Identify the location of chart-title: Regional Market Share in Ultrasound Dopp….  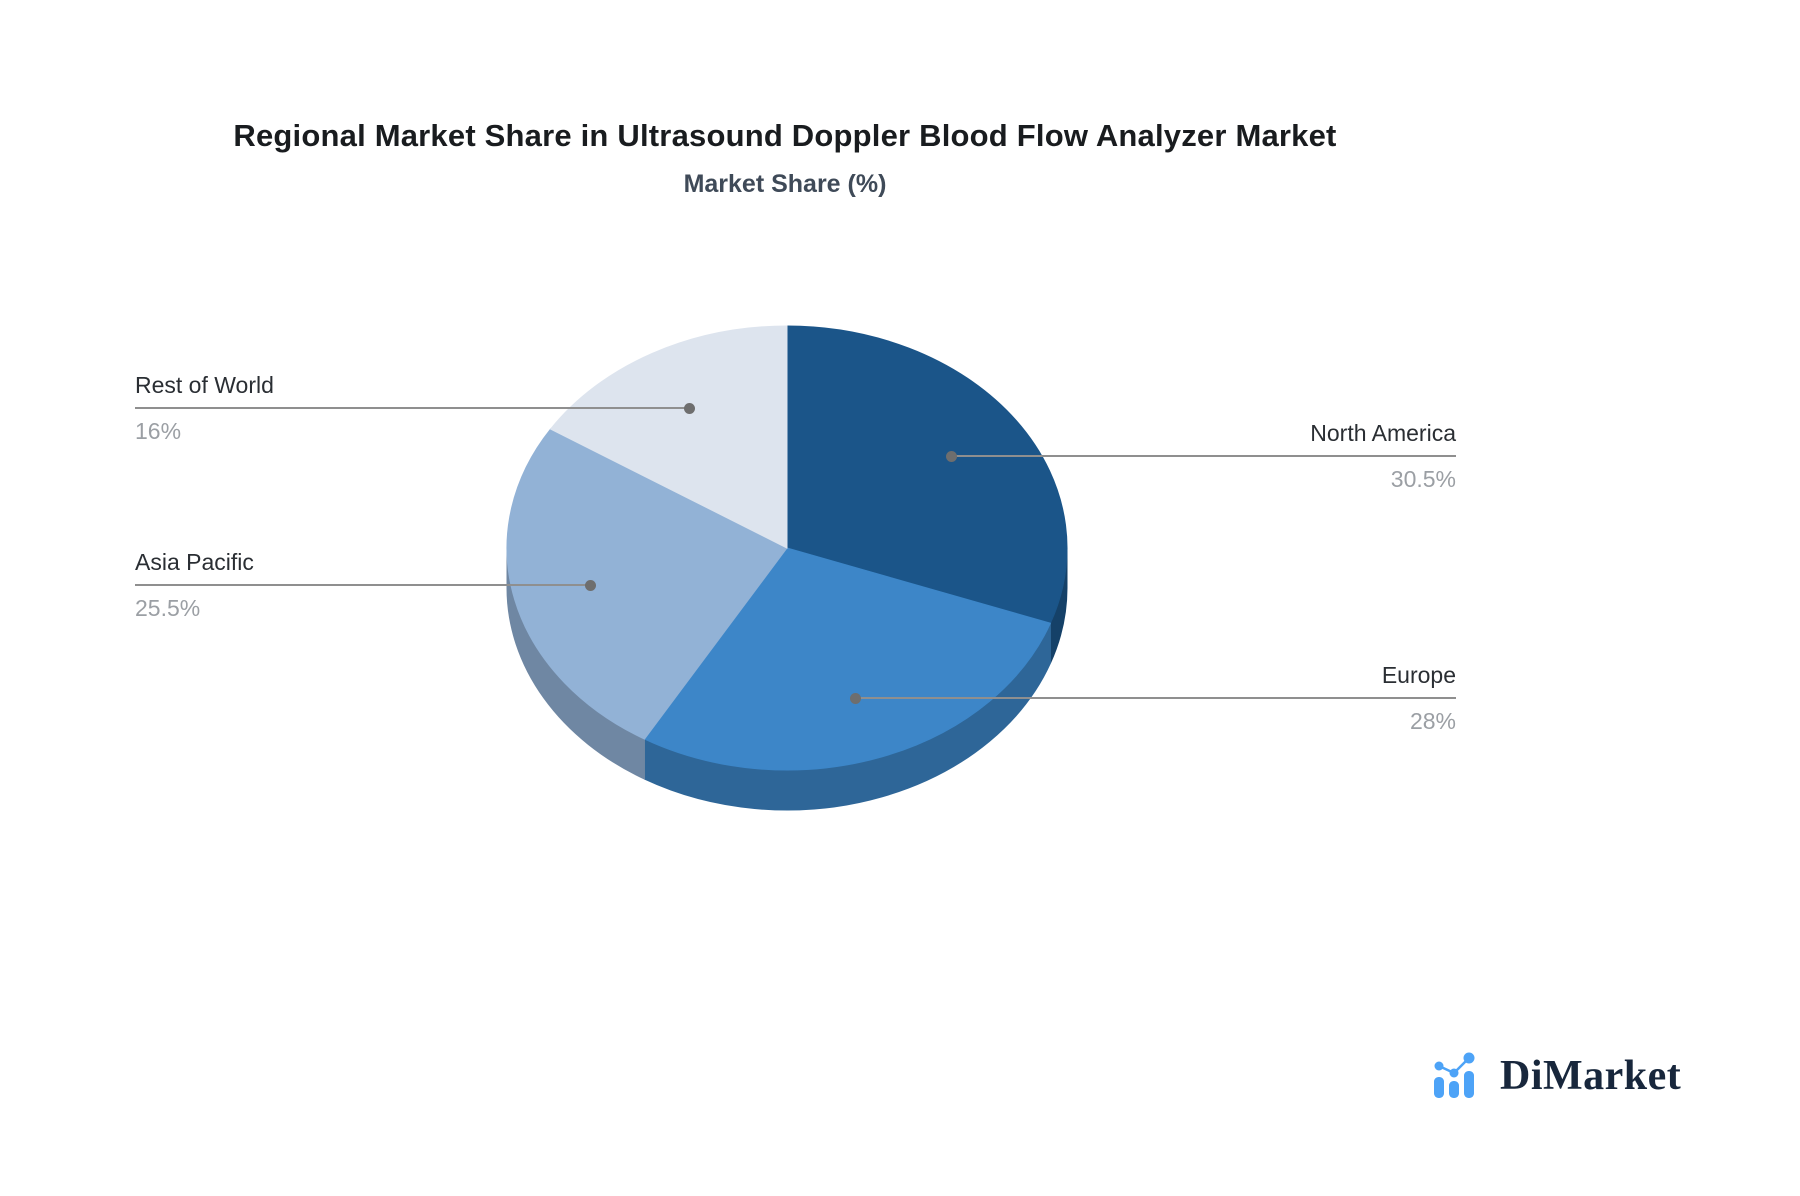
(785, 135).